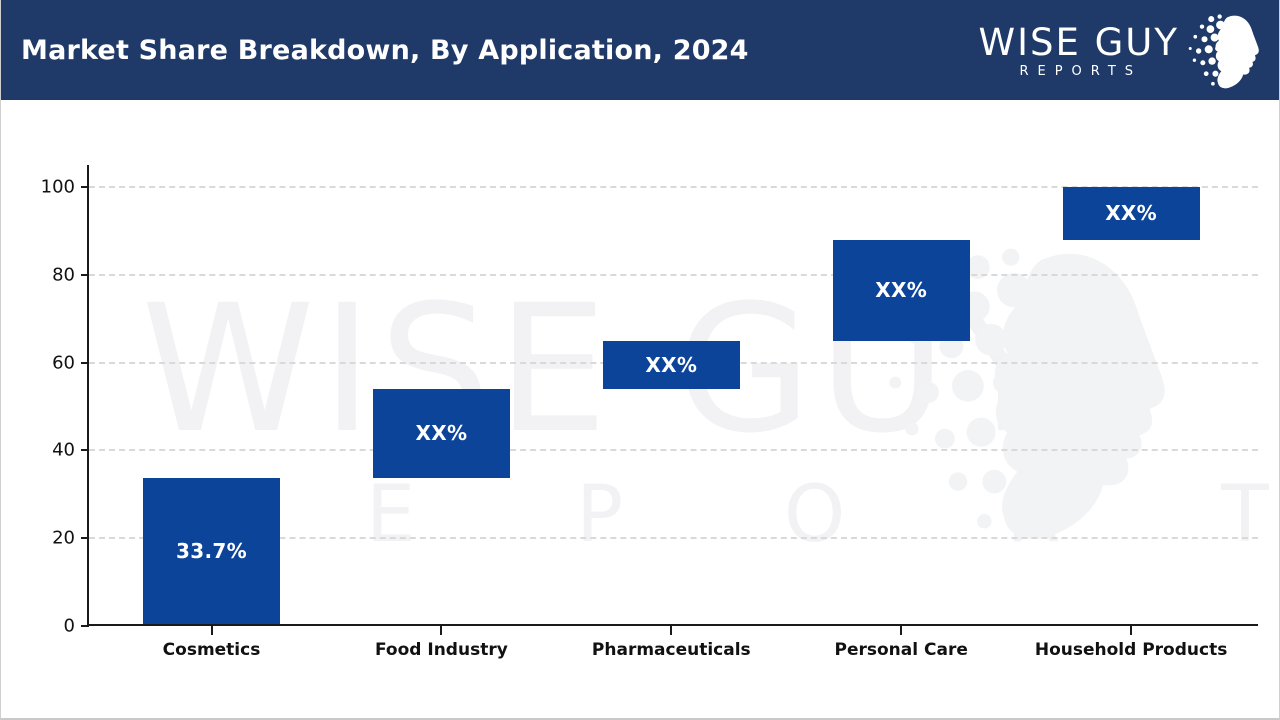 Image resolution: width=1280 pixels, height=720 pixels. I want to click on bar-personal-care: XX%, so click(901, 290).